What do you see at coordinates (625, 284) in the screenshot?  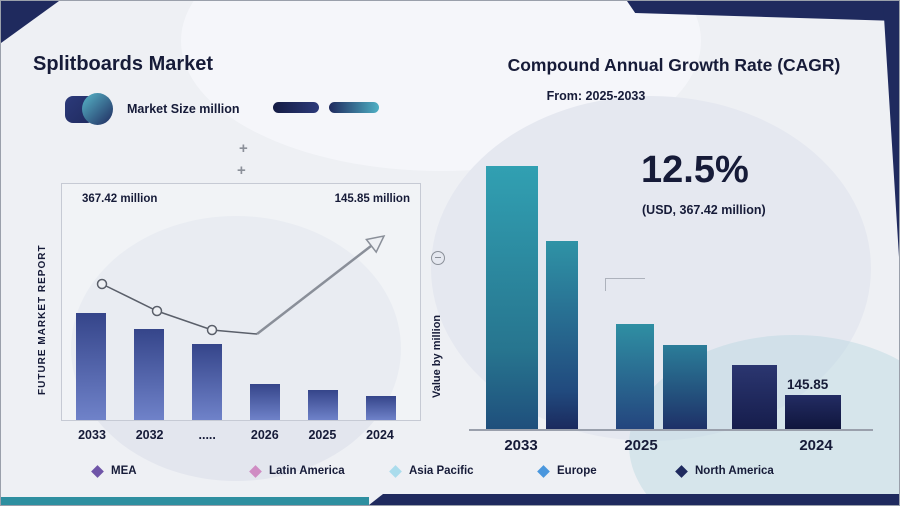 I see `corner-bracket-decor` at bounding box center [625, 284].